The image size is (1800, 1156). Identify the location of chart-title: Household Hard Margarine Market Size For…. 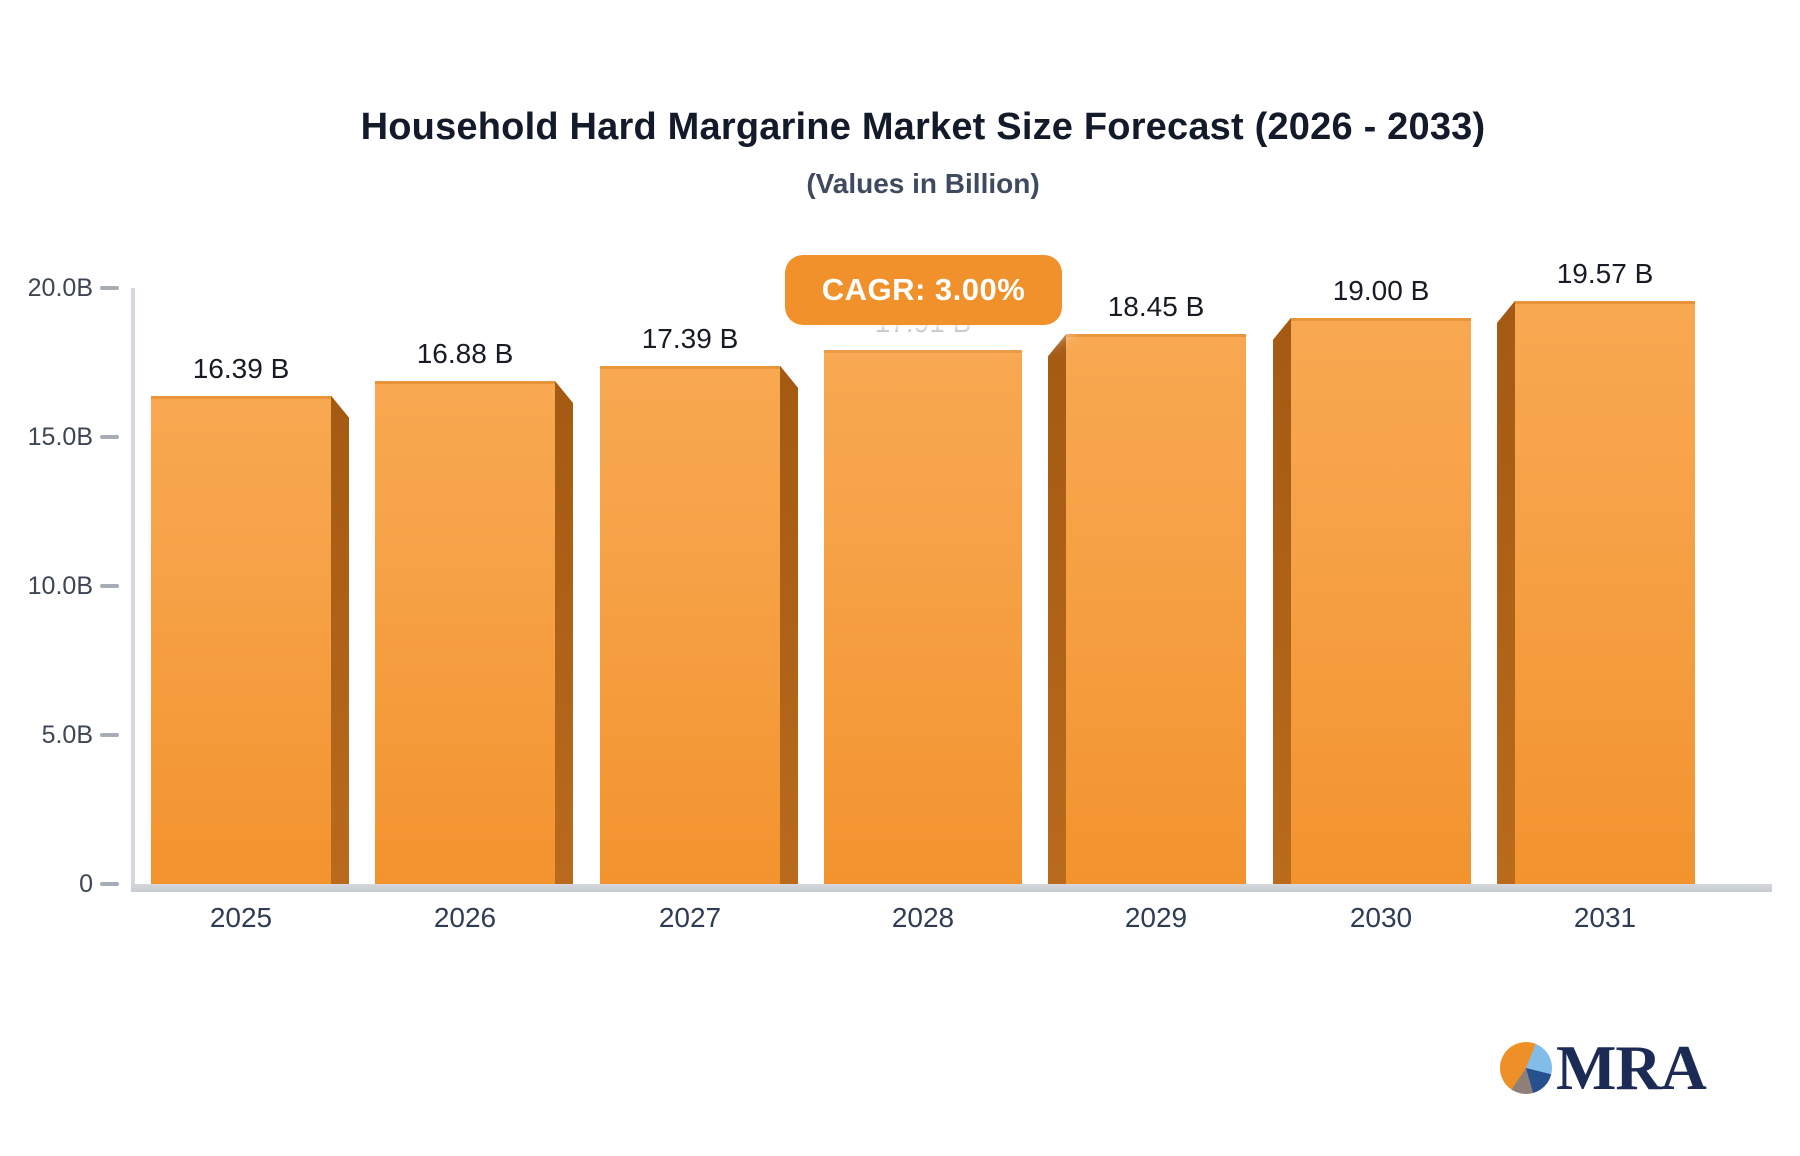
(923, 127).